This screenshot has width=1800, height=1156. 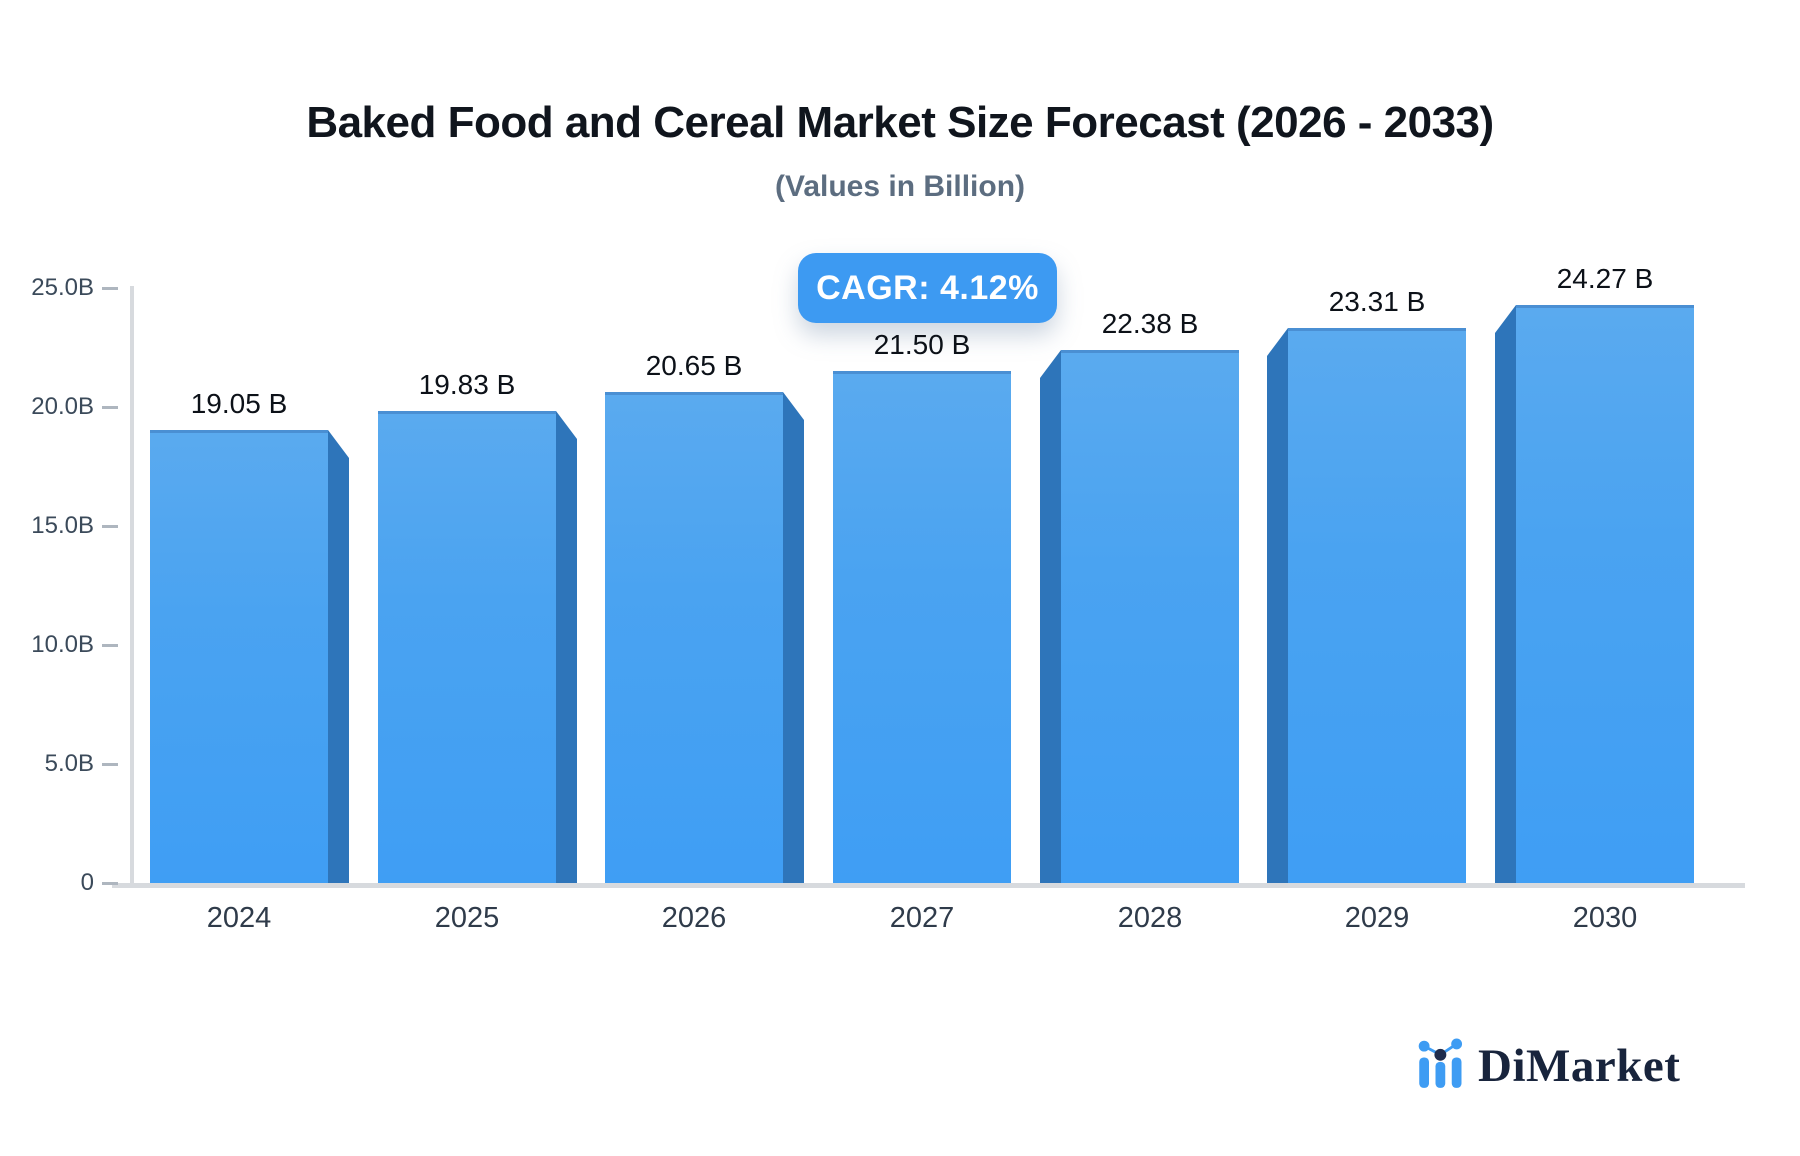 What do you see at coordinates (922, 627) in the screenshot?
I see `bar-2027` at bounding box center [922, 627].